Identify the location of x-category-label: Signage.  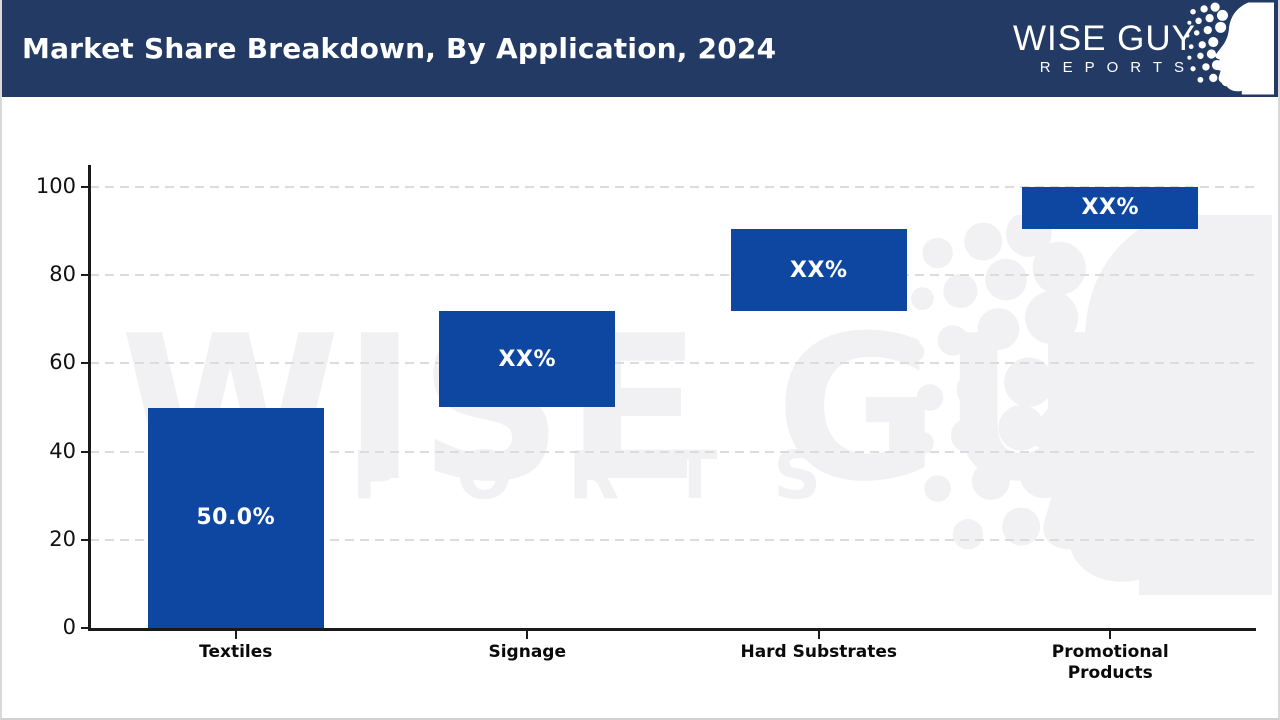
(527, 652).